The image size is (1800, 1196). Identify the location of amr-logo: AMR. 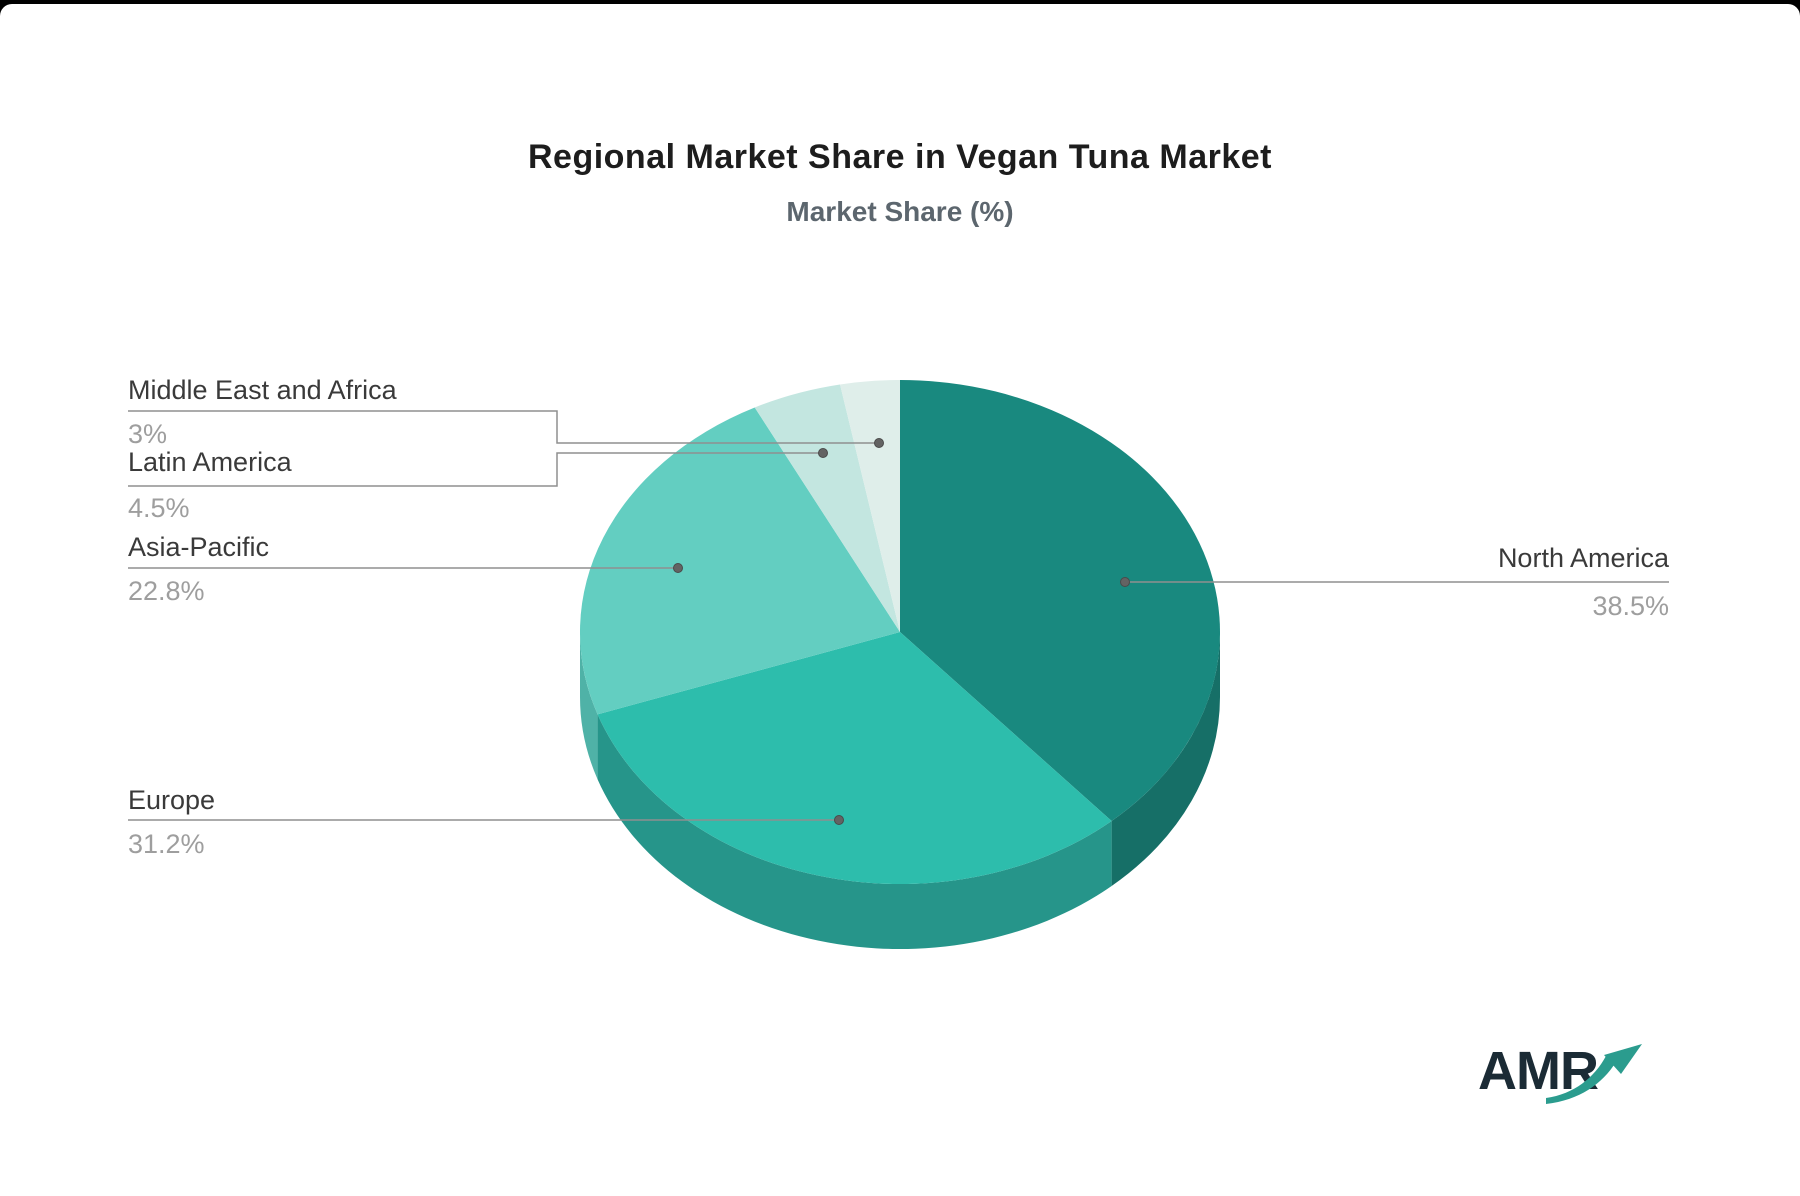
(1568, 1080).